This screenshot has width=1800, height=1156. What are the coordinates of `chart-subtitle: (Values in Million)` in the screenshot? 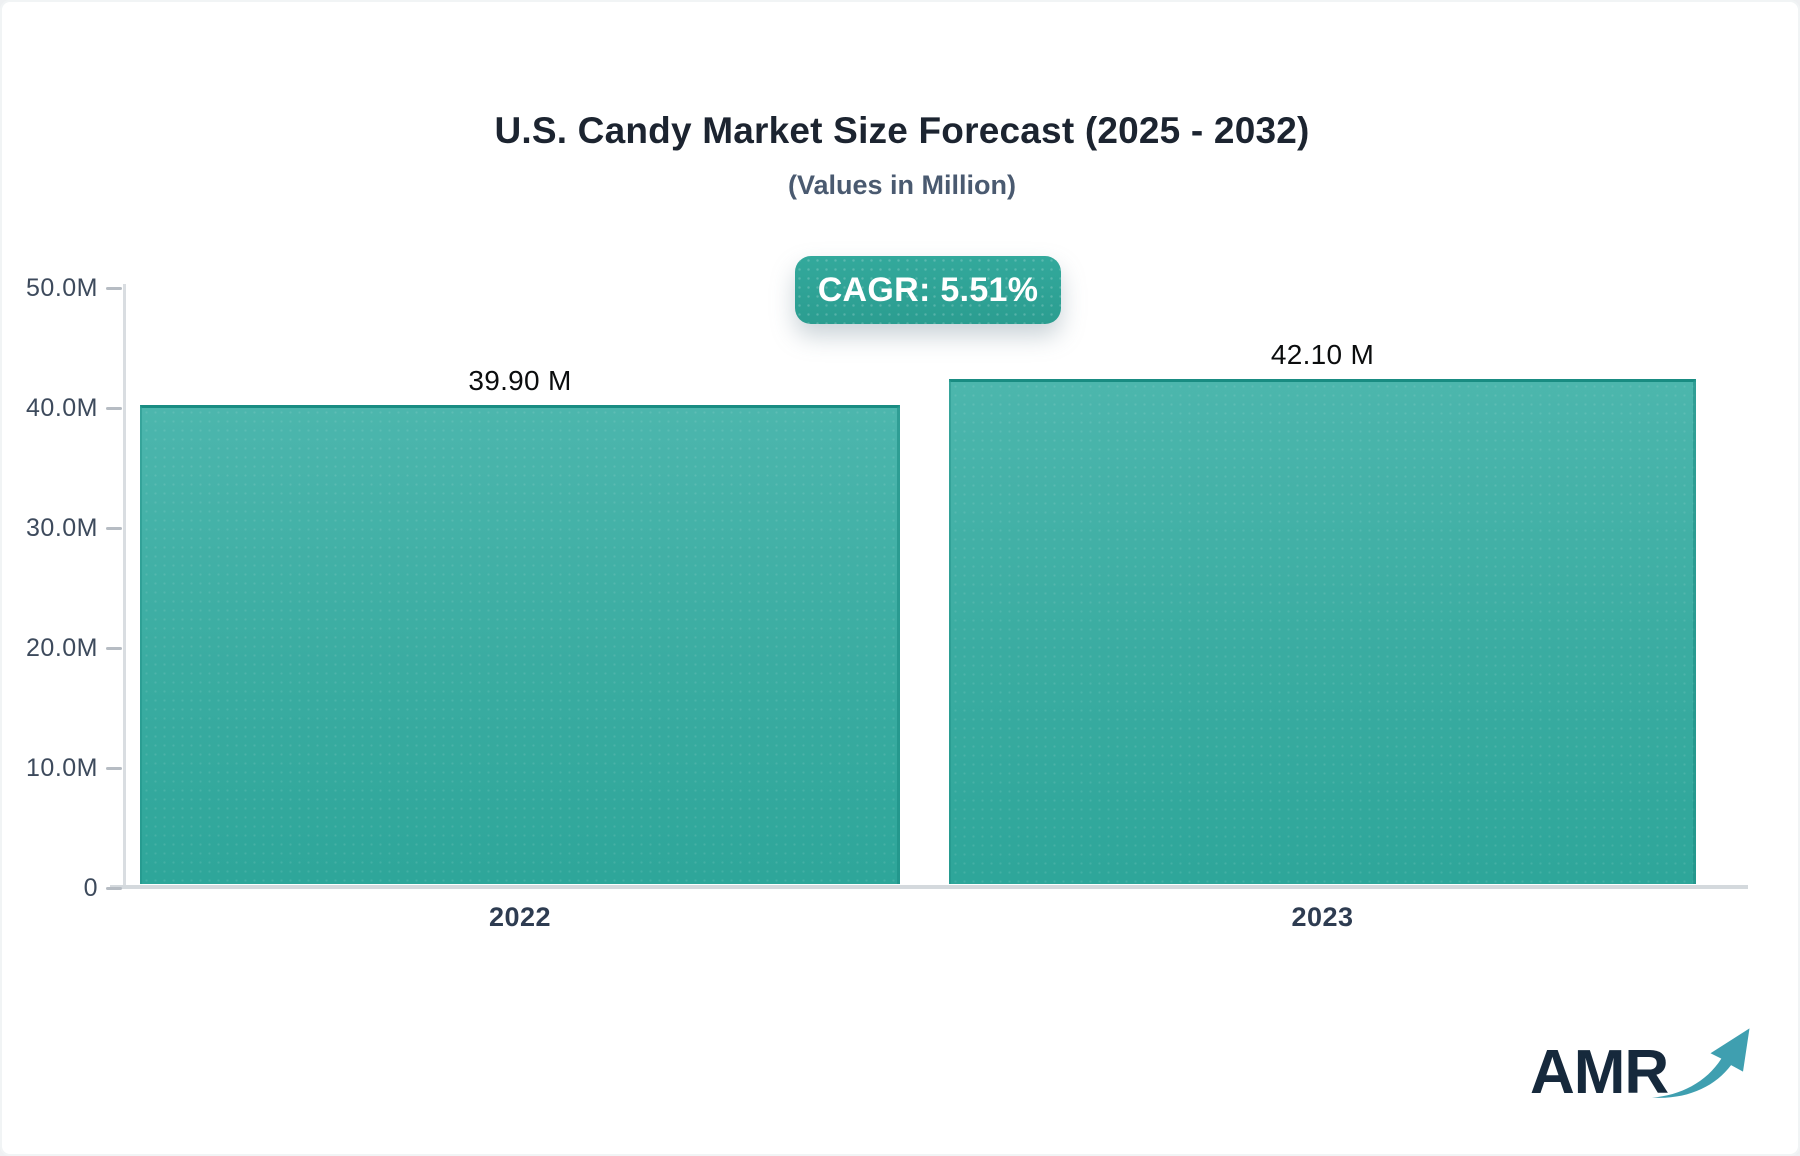 It's located at (902, 185).